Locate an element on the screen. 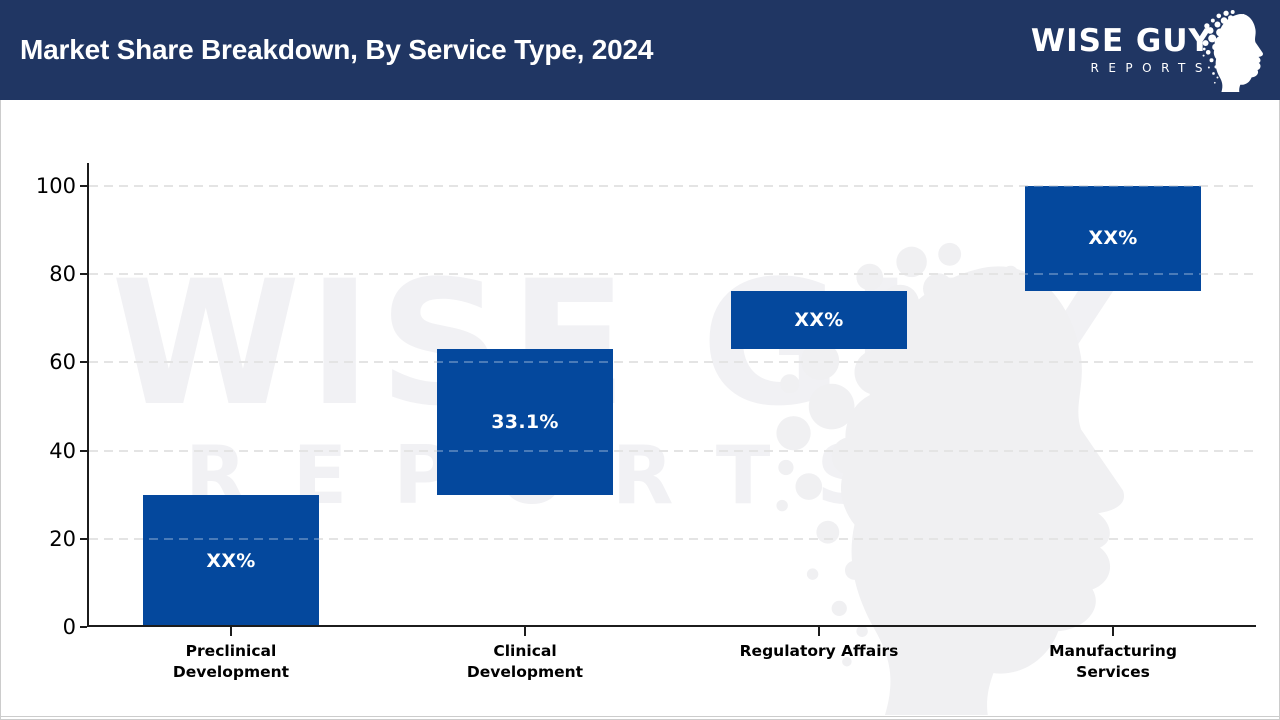 The height and width of the screenshot is (720, 1280). bar-value-label-clinical-development: 33.1% is located at coordinates (525, 421).